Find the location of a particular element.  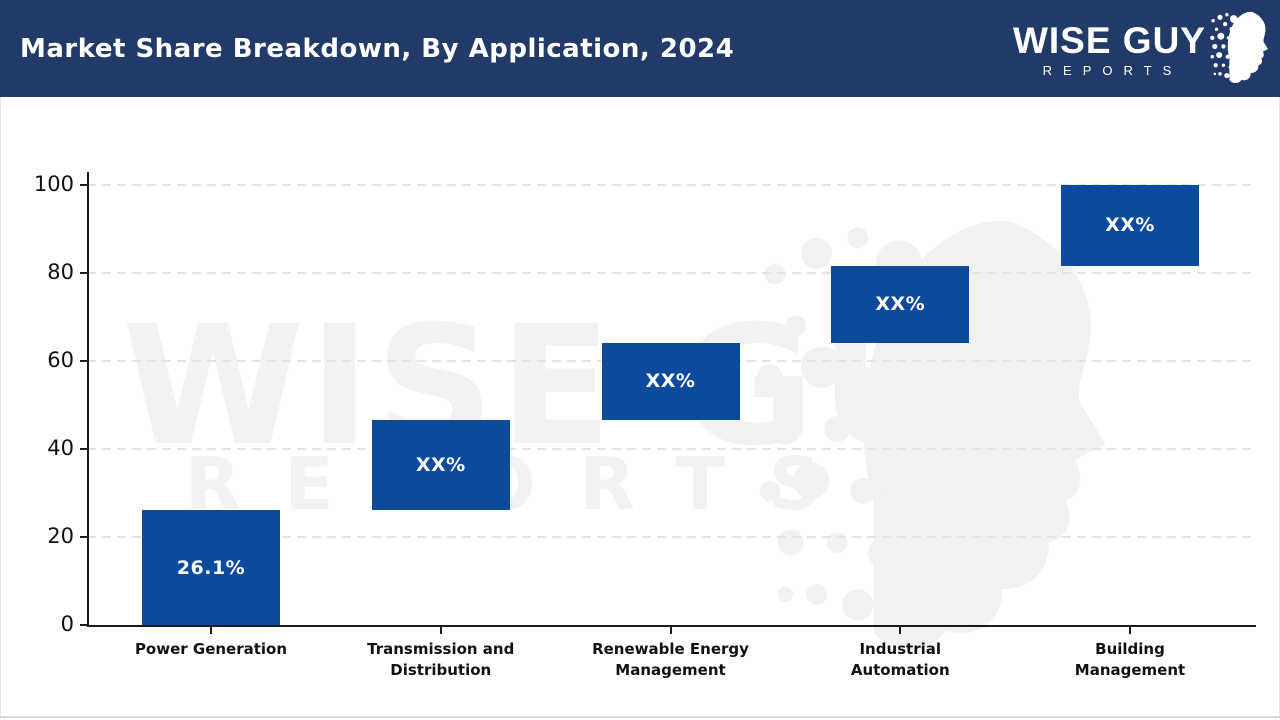

y-tick-label: 80 is located at coordinates (60, 272).